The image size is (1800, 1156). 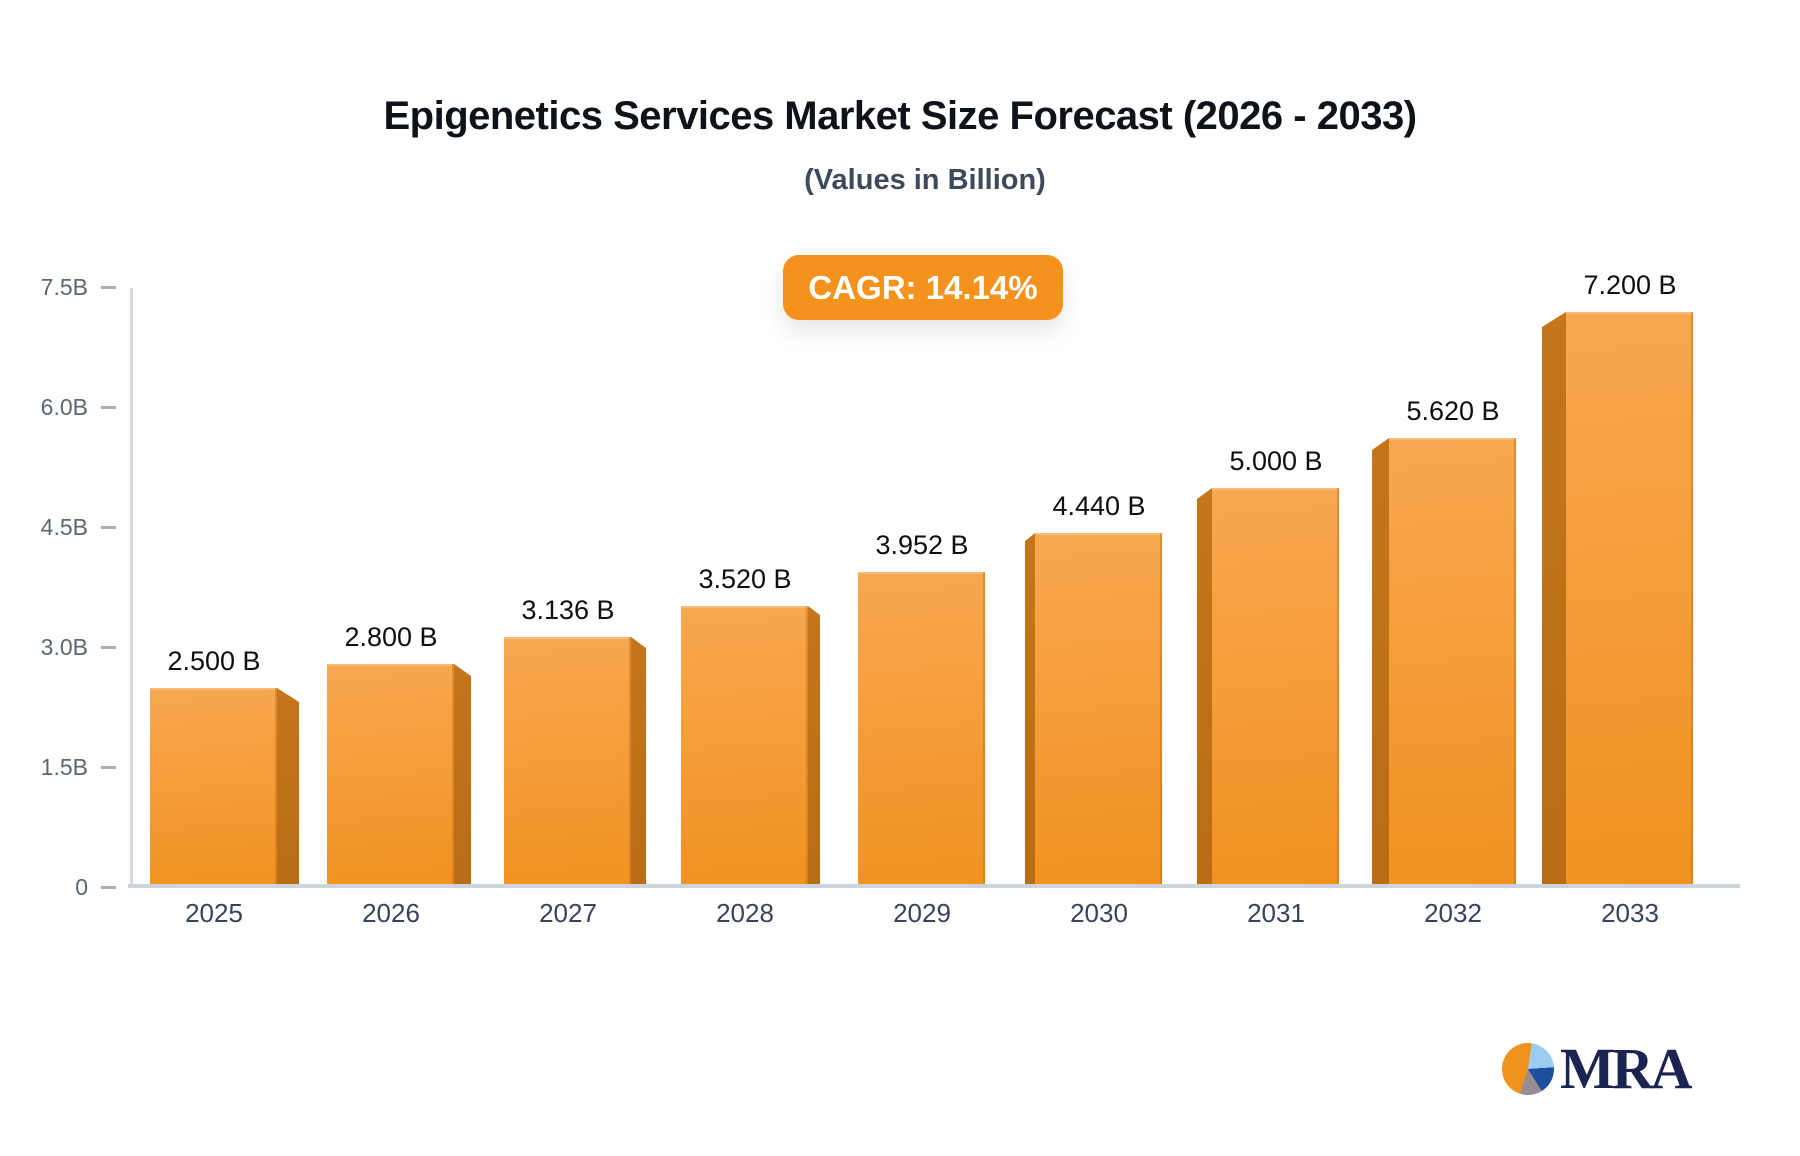 I want to click on bar-value-label: 3.136 B, so click(x=568, y=610).